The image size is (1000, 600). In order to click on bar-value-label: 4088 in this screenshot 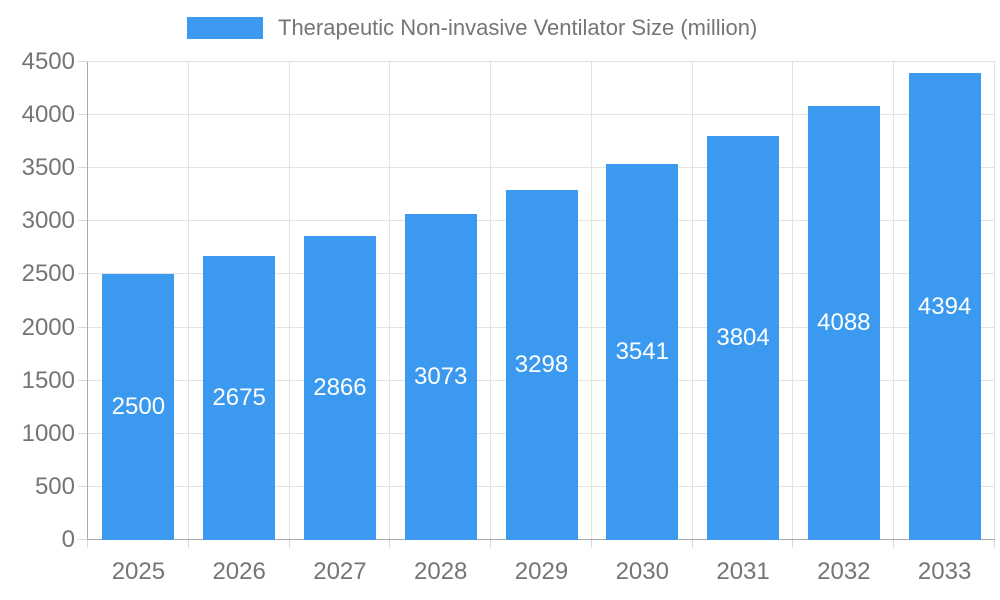, I will do `click(844, 322)`.